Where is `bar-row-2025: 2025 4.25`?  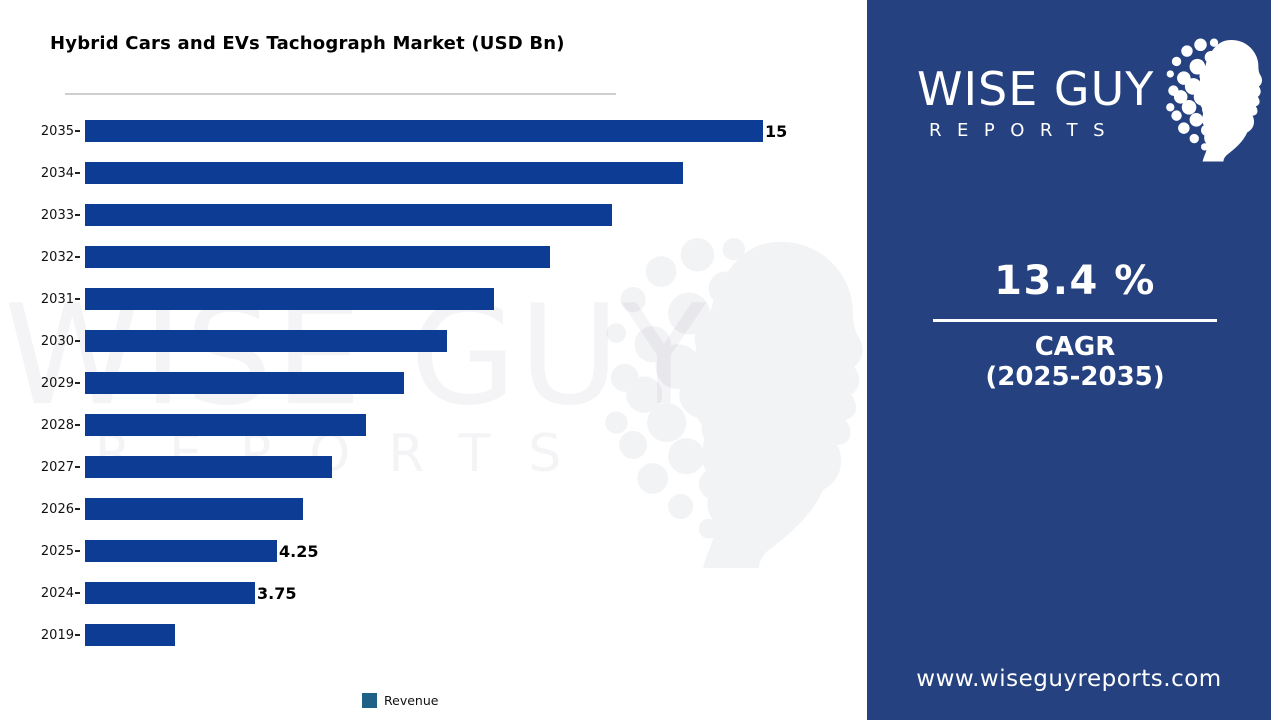
bar-row-2025: 2025 4.25 is located at coordinates (159, 551).